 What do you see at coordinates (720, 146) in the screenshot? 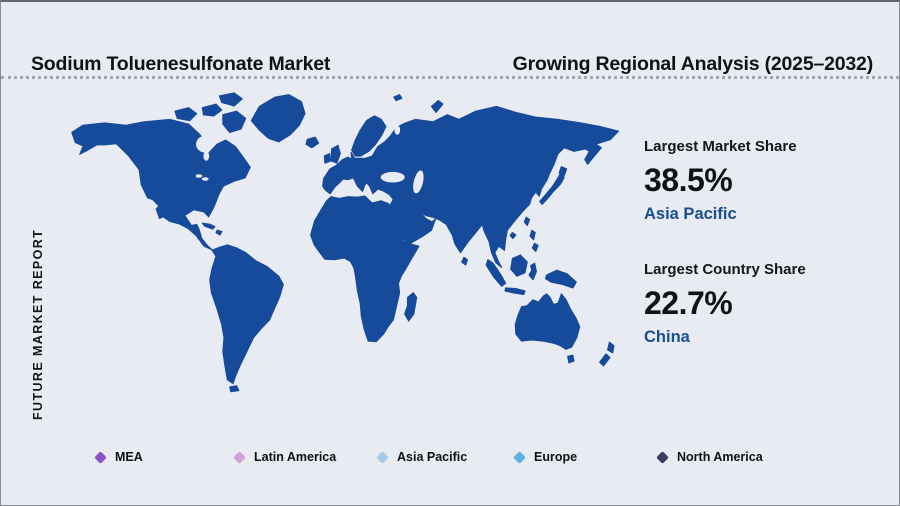
I see `stat-label: Largest Market Share` at bounding box center [720, 146].